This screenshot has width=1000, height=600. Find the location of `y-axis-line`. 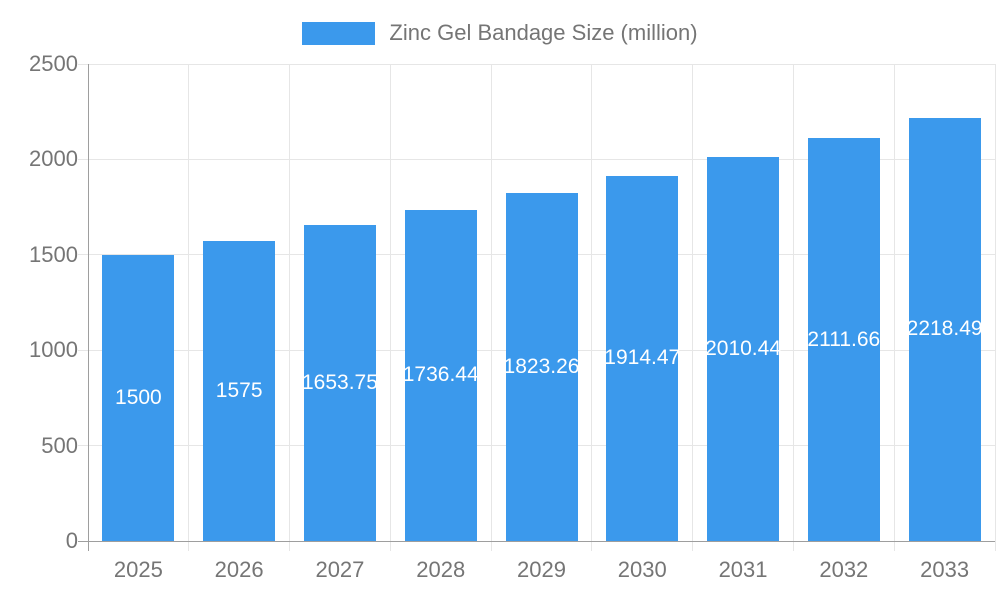

y-axis-line is located at coordinates (88, 307).